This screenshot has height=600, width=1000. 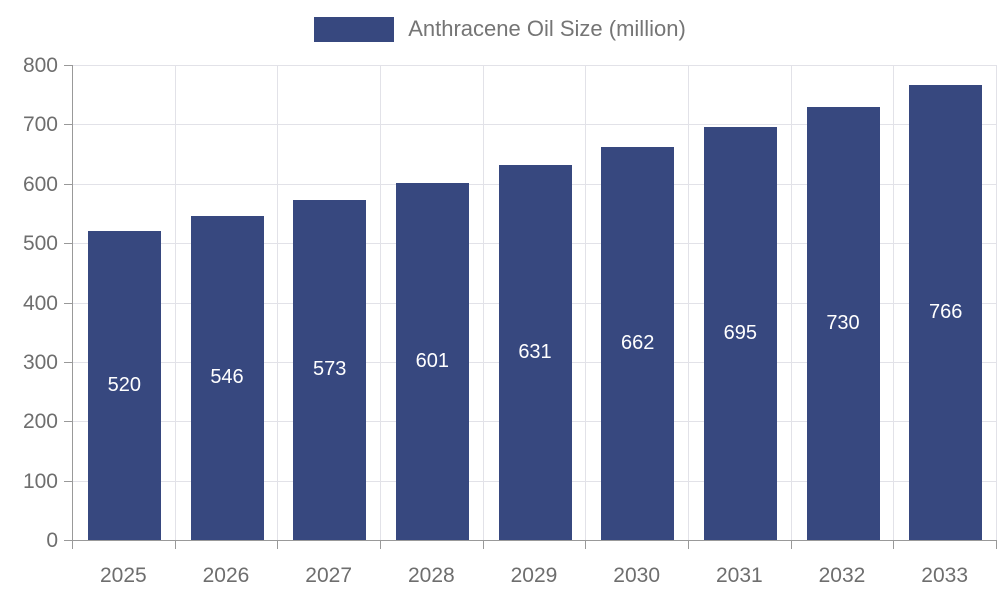 I want to click on bar-value-label: 546, so click(x=227, y=377).